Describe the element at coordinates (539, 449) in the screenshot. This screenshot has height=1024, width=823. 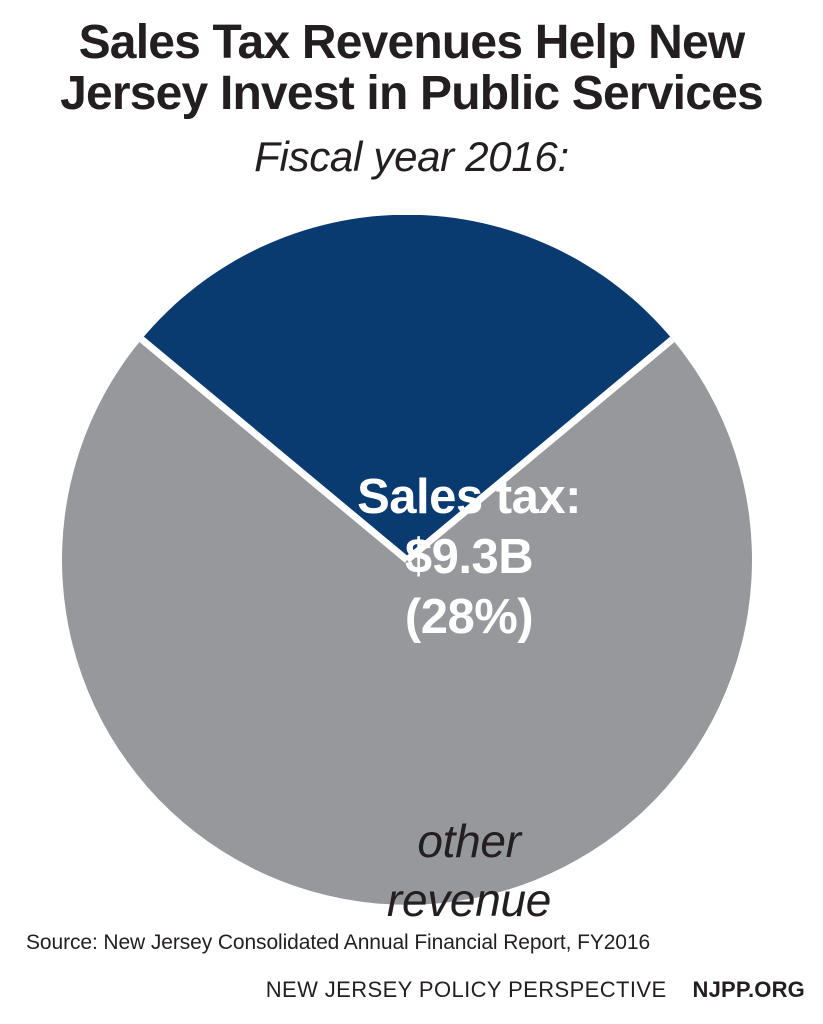
I see `pie-separator-right` at that location.